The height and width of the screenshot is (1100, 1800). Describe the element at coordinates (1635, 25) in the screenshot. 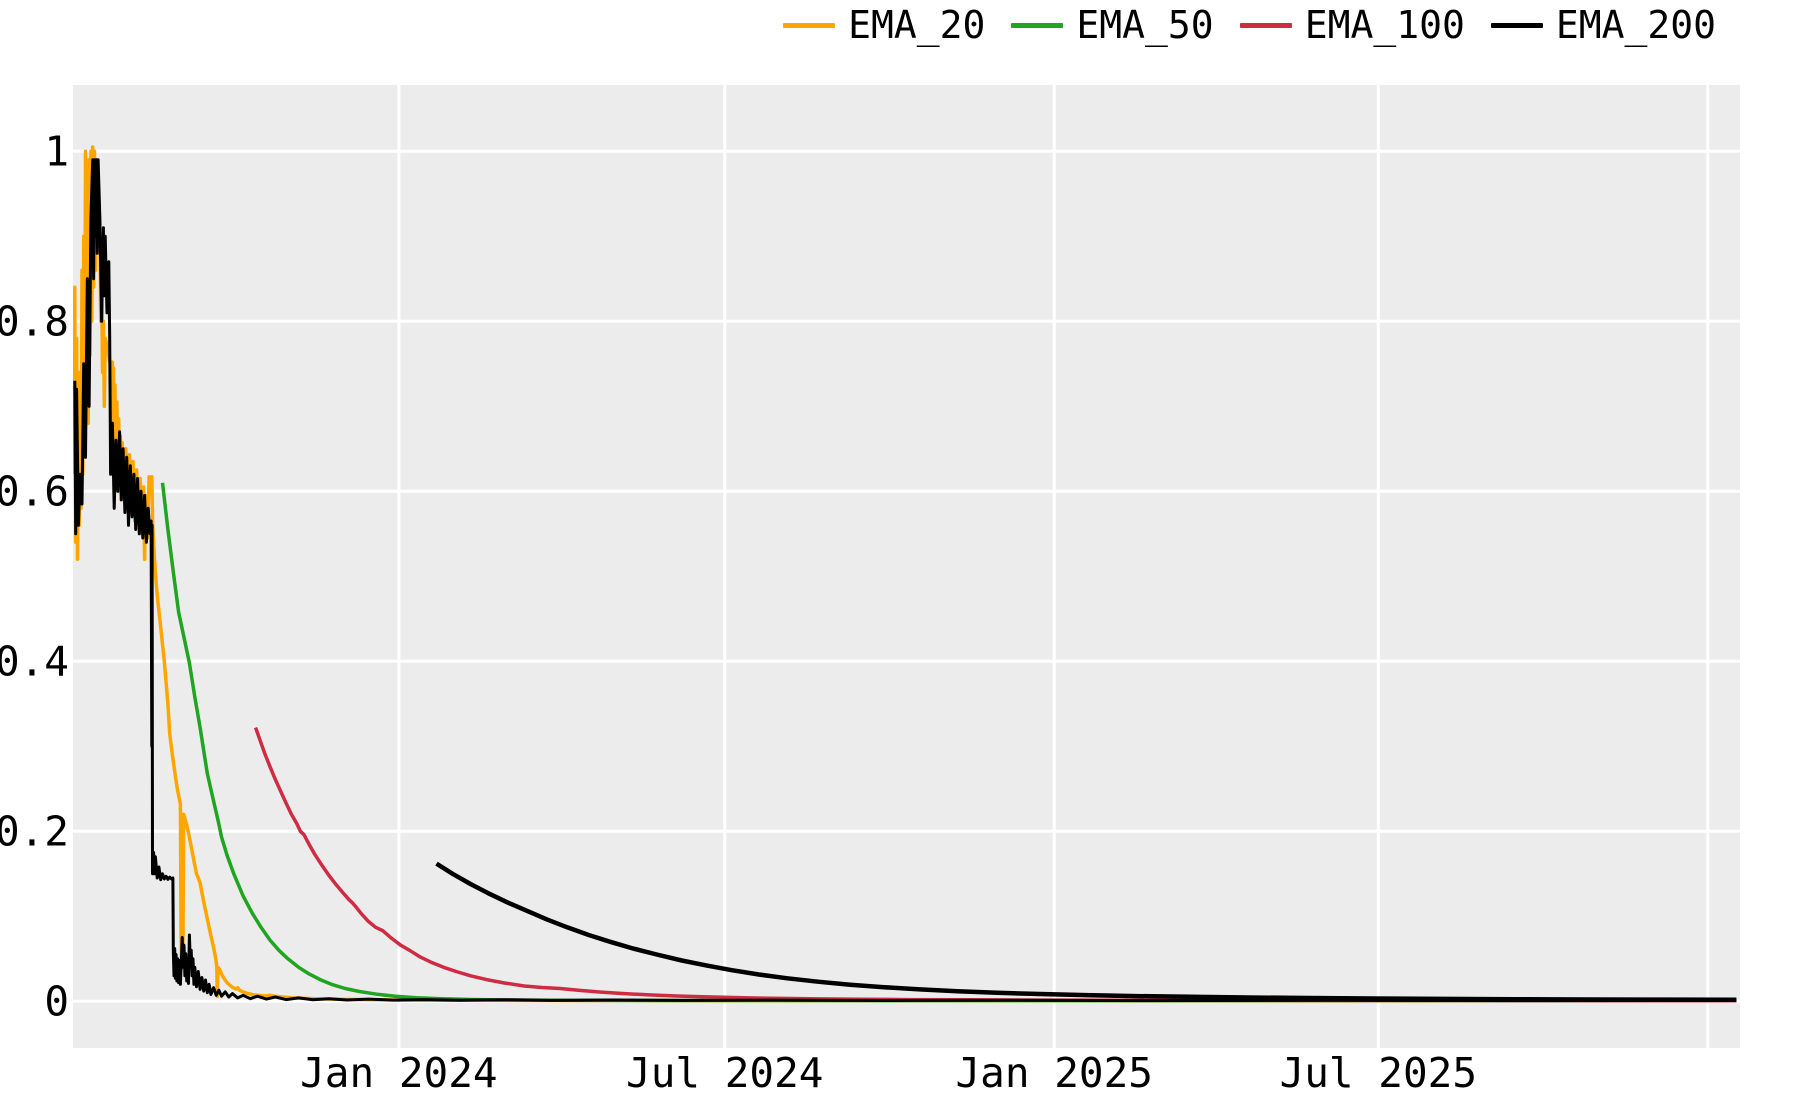

I see `legend-label-ema-200: EMA_200` at that location.